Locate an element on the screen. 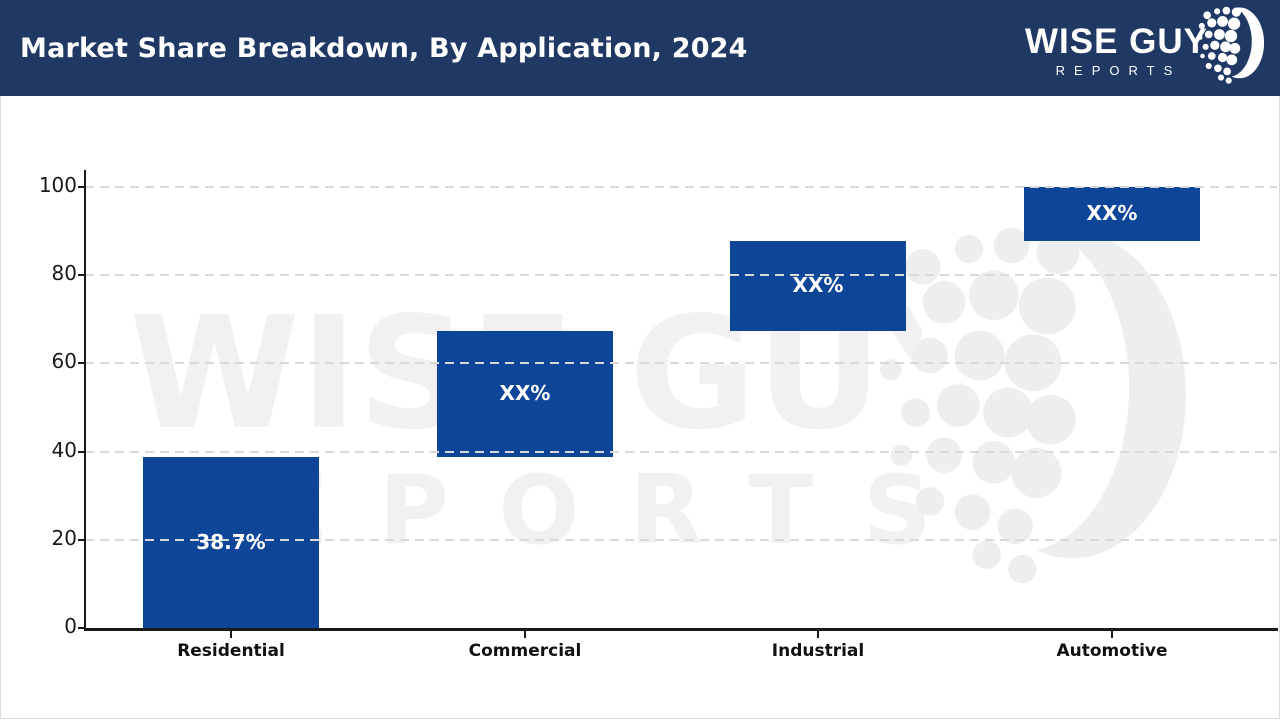 The image size is (1280, 720). y-tick-label-60: 60 is located at coordinates (64, 361).